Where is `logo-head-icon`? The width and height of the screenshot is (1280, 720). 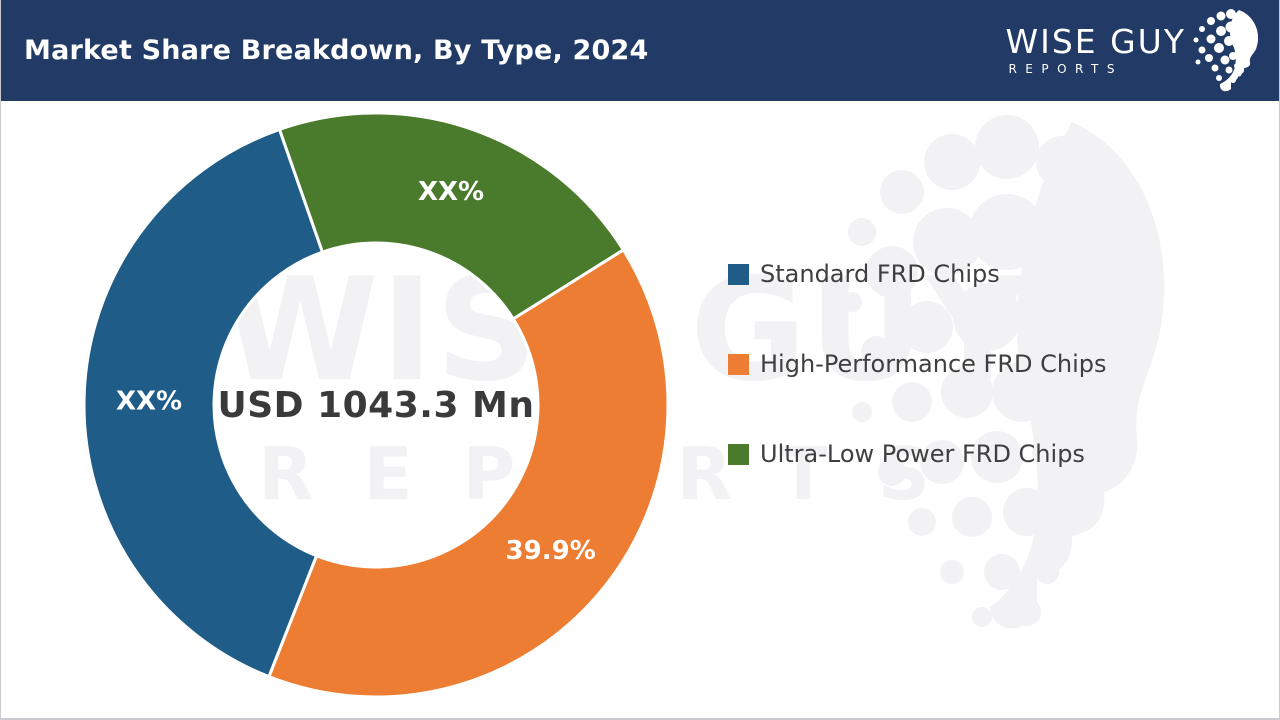
logo-head-icon is located at coordinates (1226, 49).